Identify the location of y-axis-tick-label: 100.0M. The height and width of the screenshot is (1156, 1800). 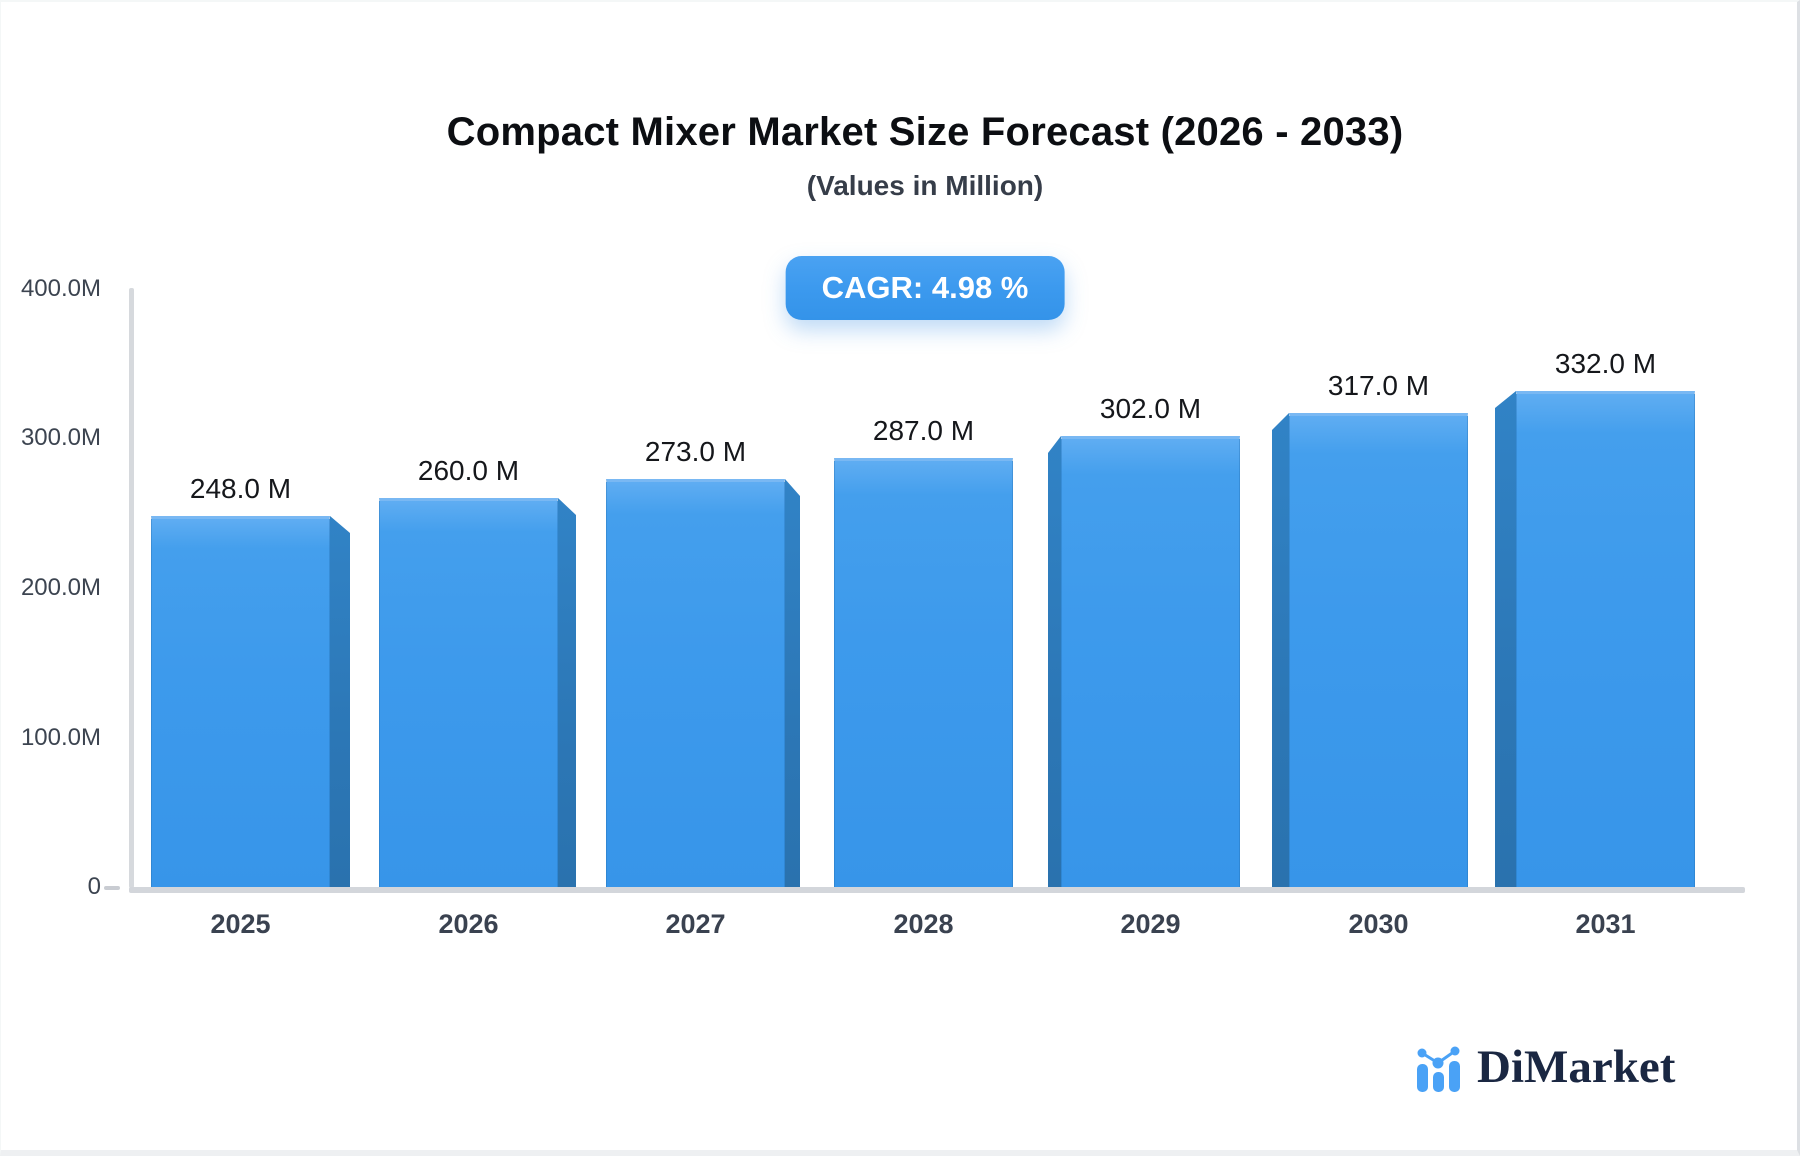
(60, 737).